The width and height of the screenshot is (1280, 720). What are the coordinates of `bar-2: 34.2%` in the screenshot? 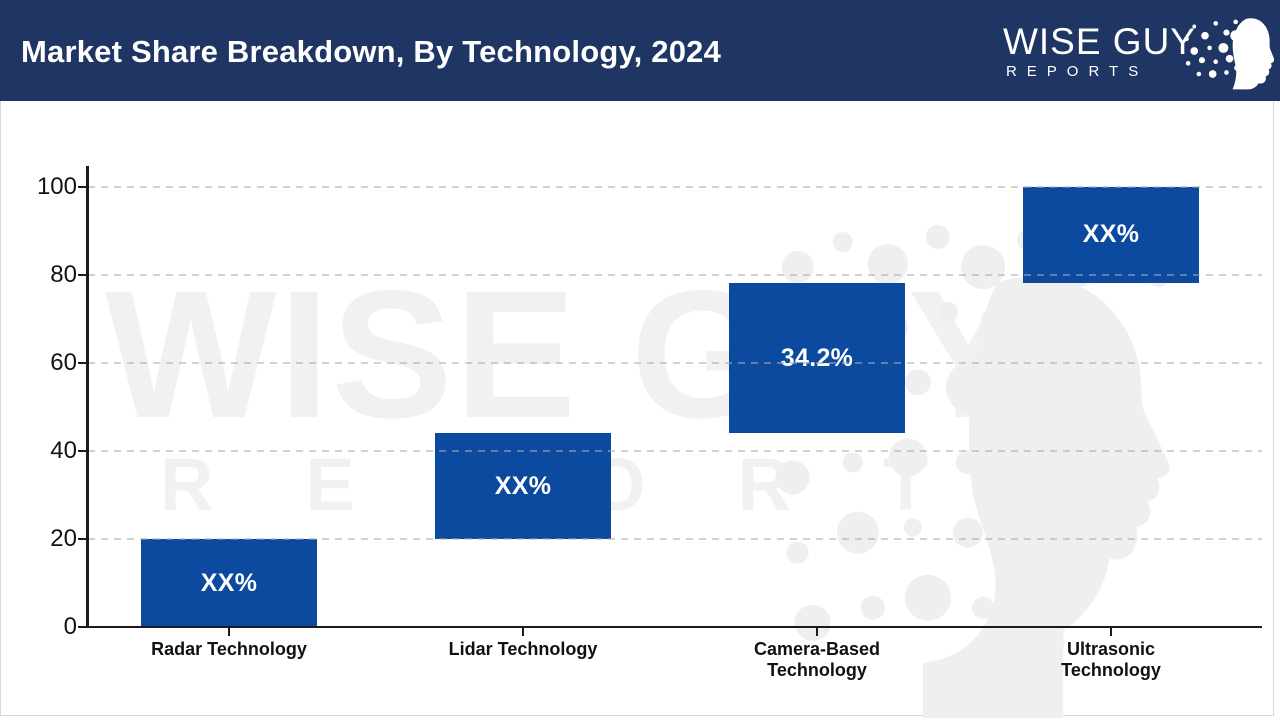 It's located at (817, 358).